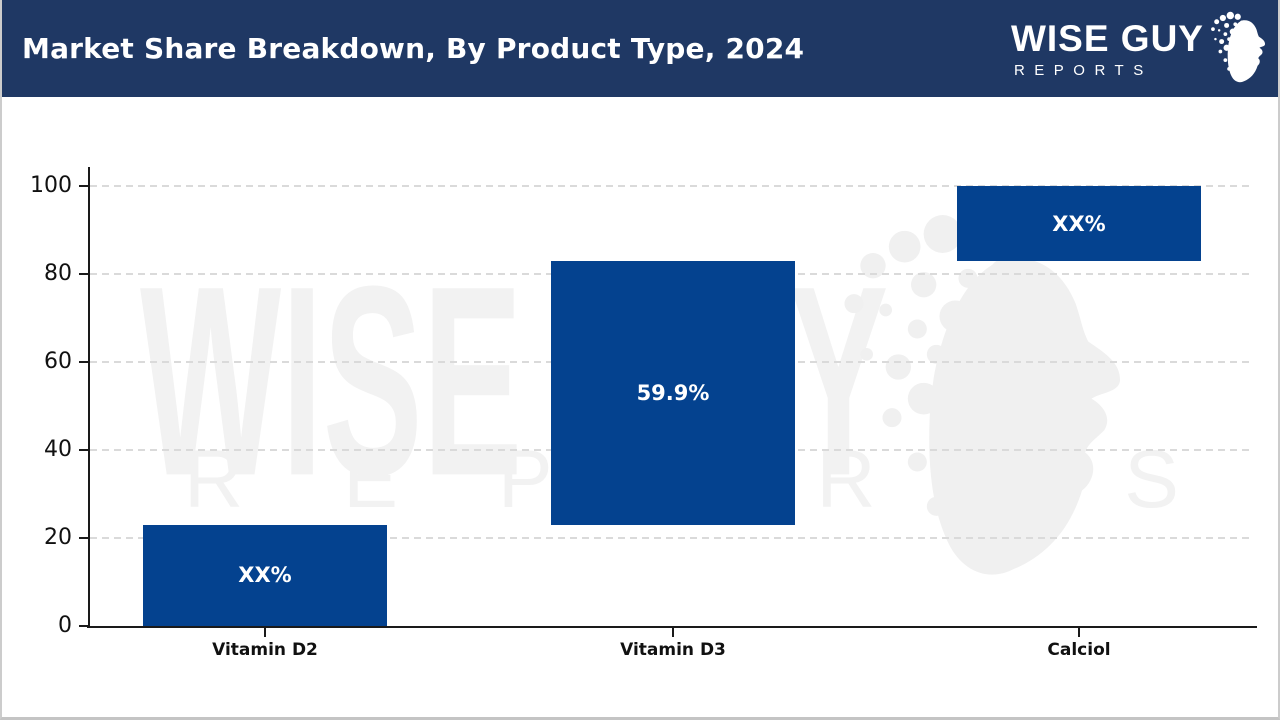  I want to click on bar-calciol: XX%, so click(1079, 224).